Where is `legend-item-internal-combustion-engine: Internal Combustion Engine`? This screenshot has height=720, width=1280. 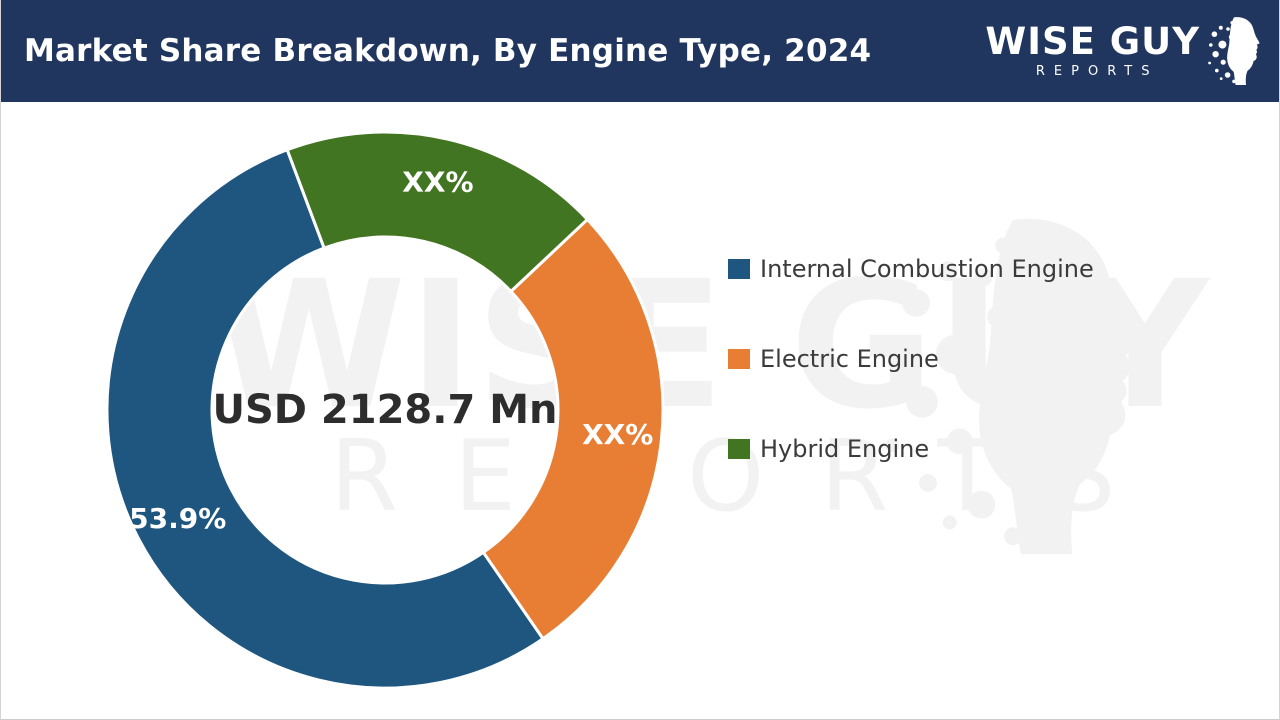 legend-item-internal-combustion-engine: Internal Combustion Engine is located at coordinates (911, 269).